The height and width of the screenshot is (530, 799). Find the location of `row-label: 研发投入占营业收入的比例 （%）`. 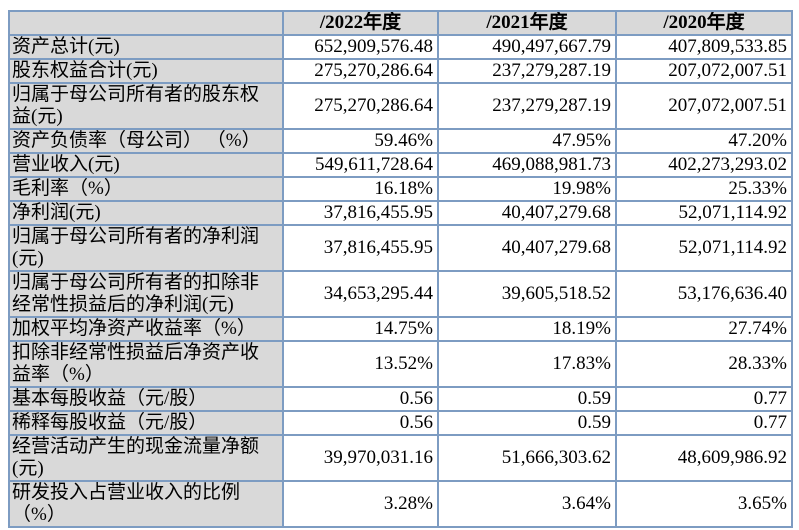

row-label: 研发投入占营业收入的比例 （%） is located at coordinates (146, 504).